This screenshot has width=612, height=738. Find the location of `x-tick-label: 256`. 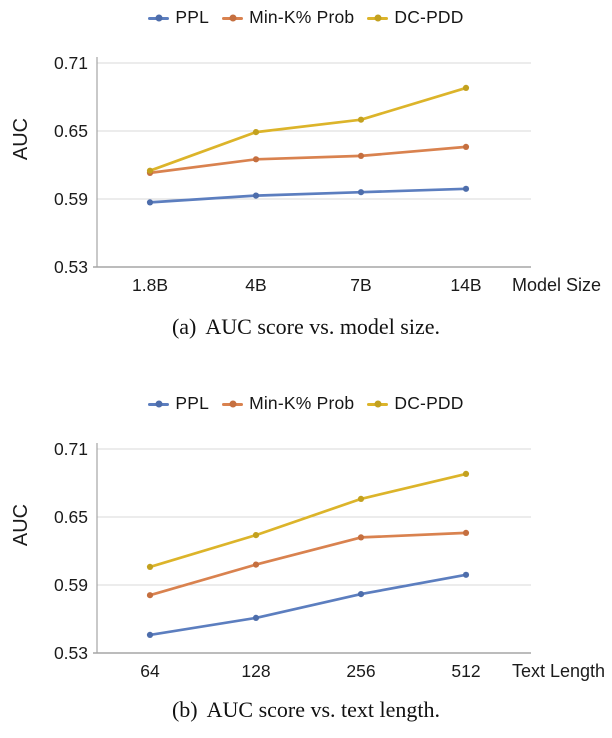

x-tick-label: 256 is located at coordinates (360, 671).